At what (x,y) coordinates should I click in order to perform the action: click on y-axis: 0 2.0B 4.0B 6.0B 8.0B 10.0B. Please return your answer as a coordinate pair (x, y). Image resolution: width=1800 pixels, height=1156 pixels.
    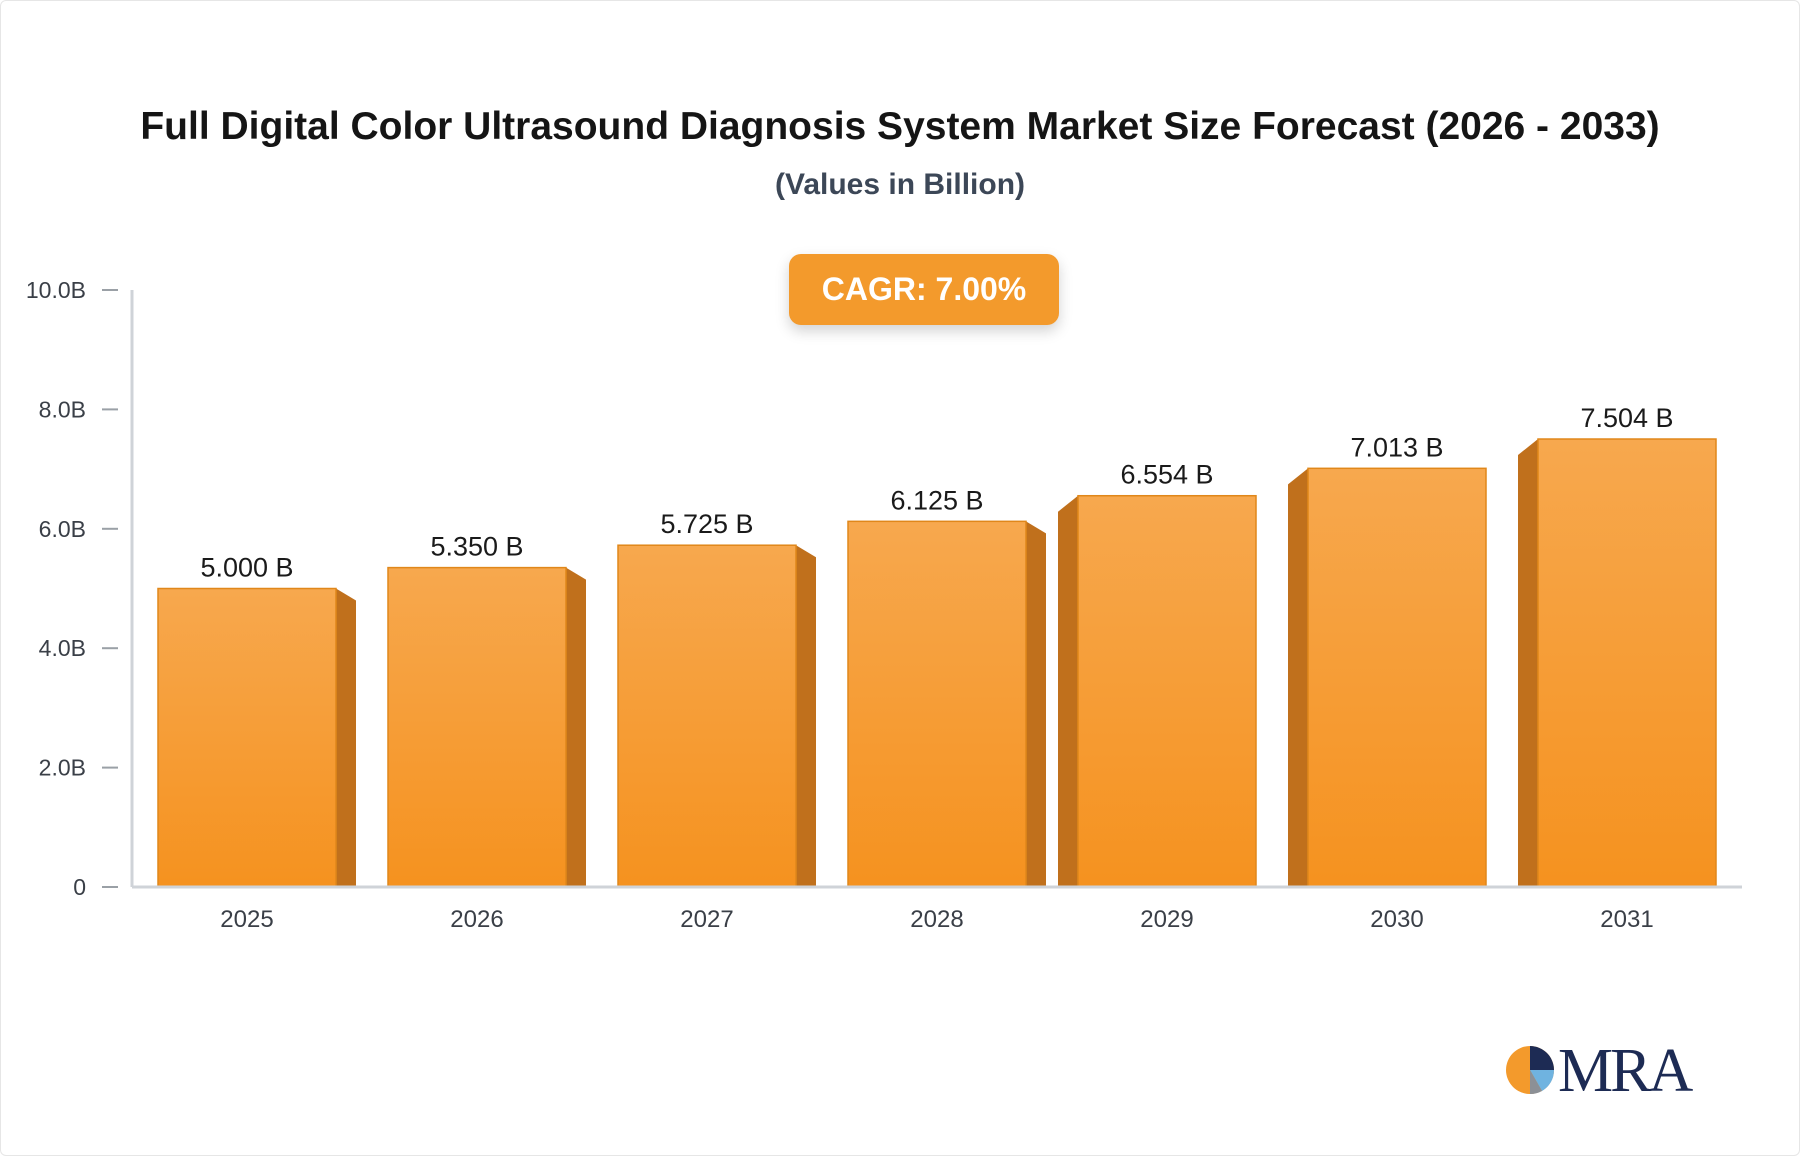
    Looking at the image, I should click on (80, 588).